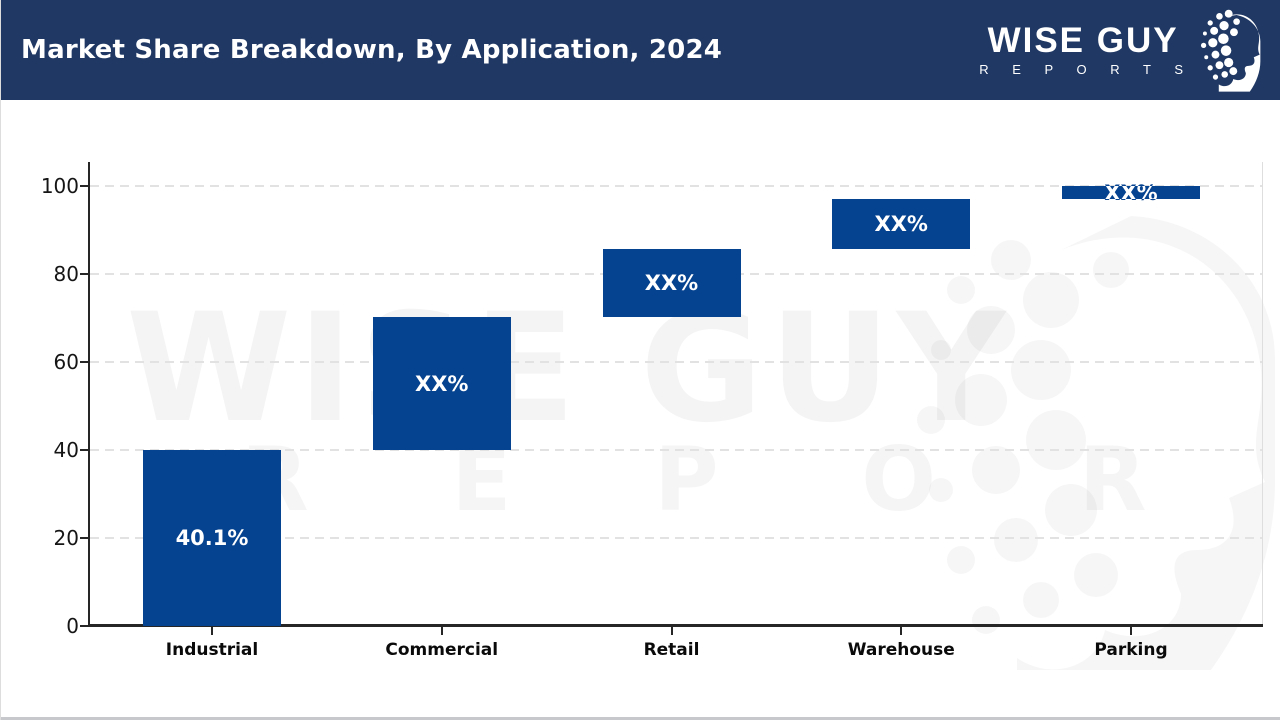  I want to click on logo-head-icon, so click(1230, 50).